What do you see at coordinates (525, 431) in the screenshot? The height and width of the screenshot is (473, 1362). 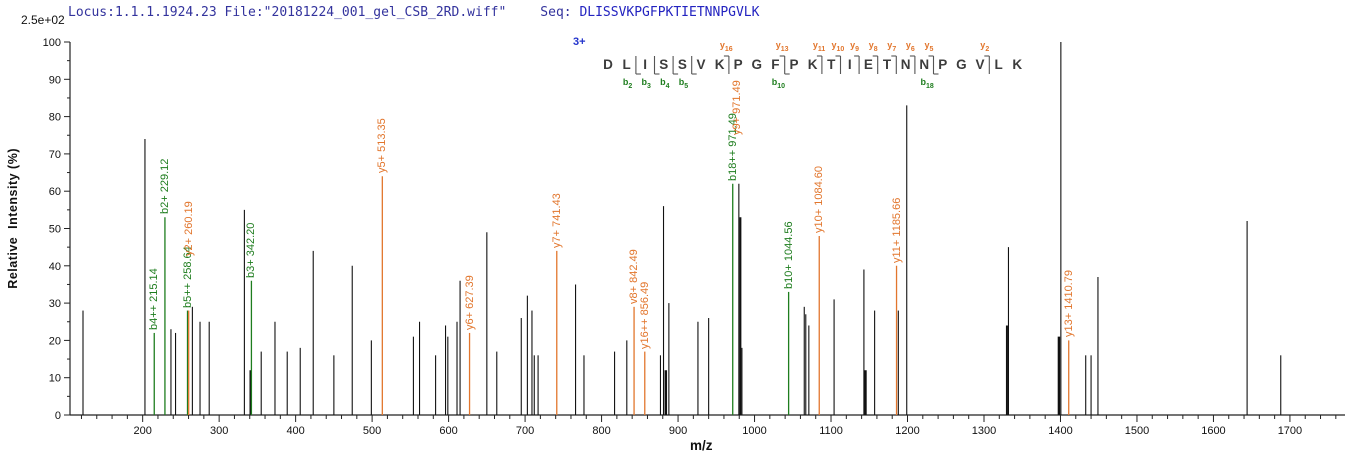 I see `x-tick-label: 700` at bounding box center [525, 431].